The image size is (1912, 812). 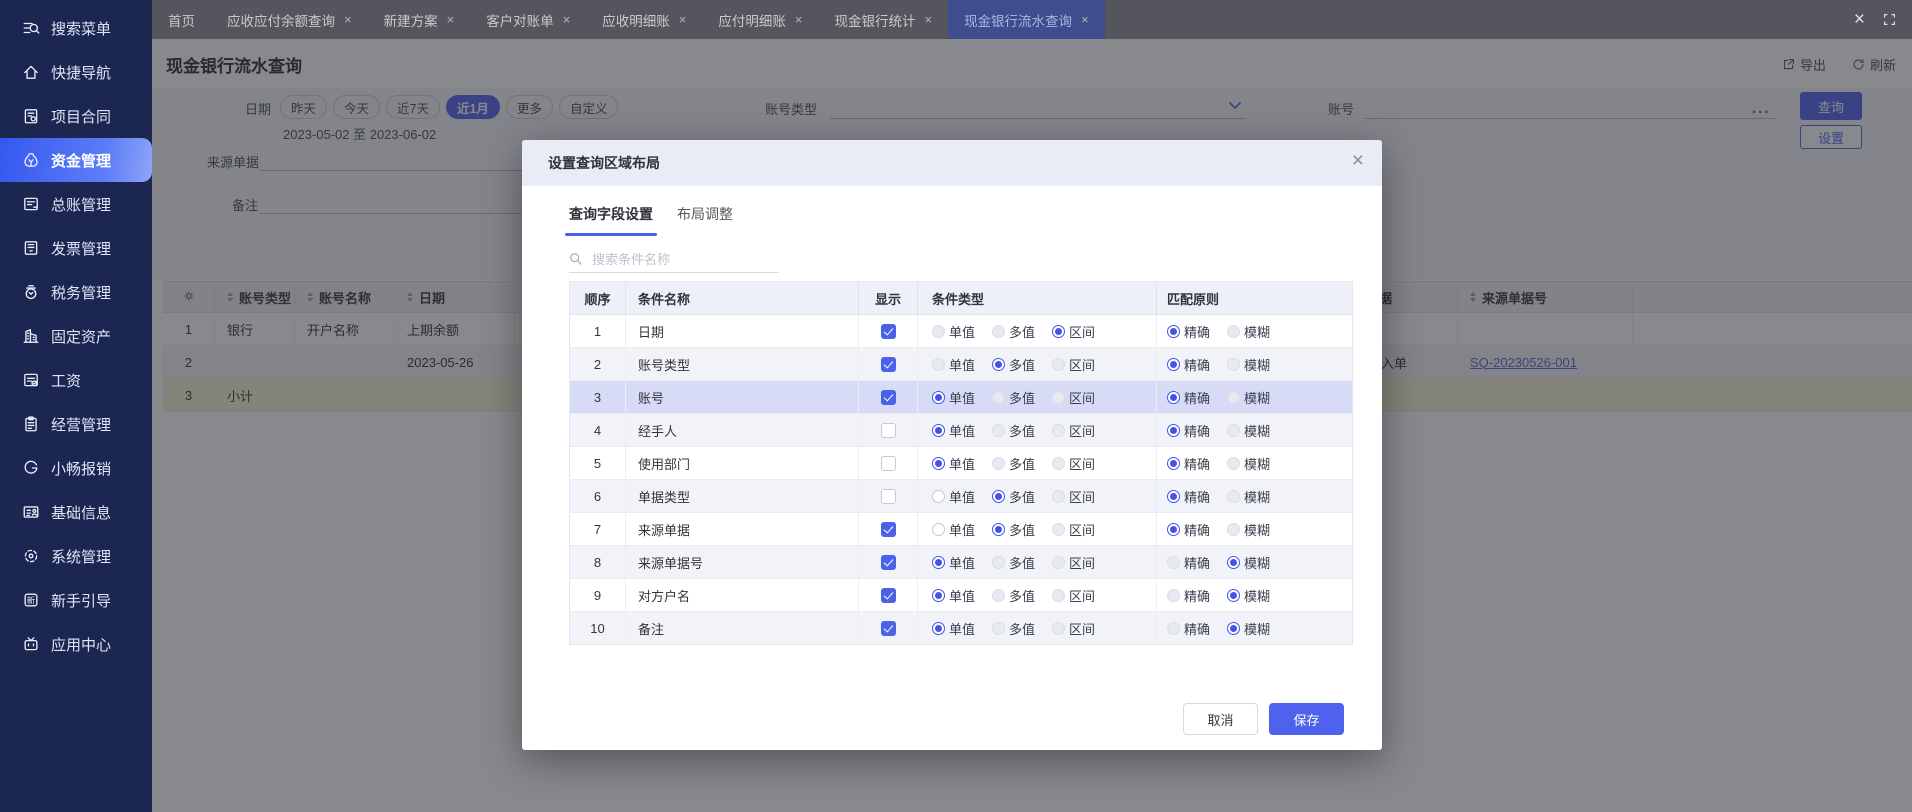 I want to click on tab: 应付明细账 ×, so click(x=760, y=19).